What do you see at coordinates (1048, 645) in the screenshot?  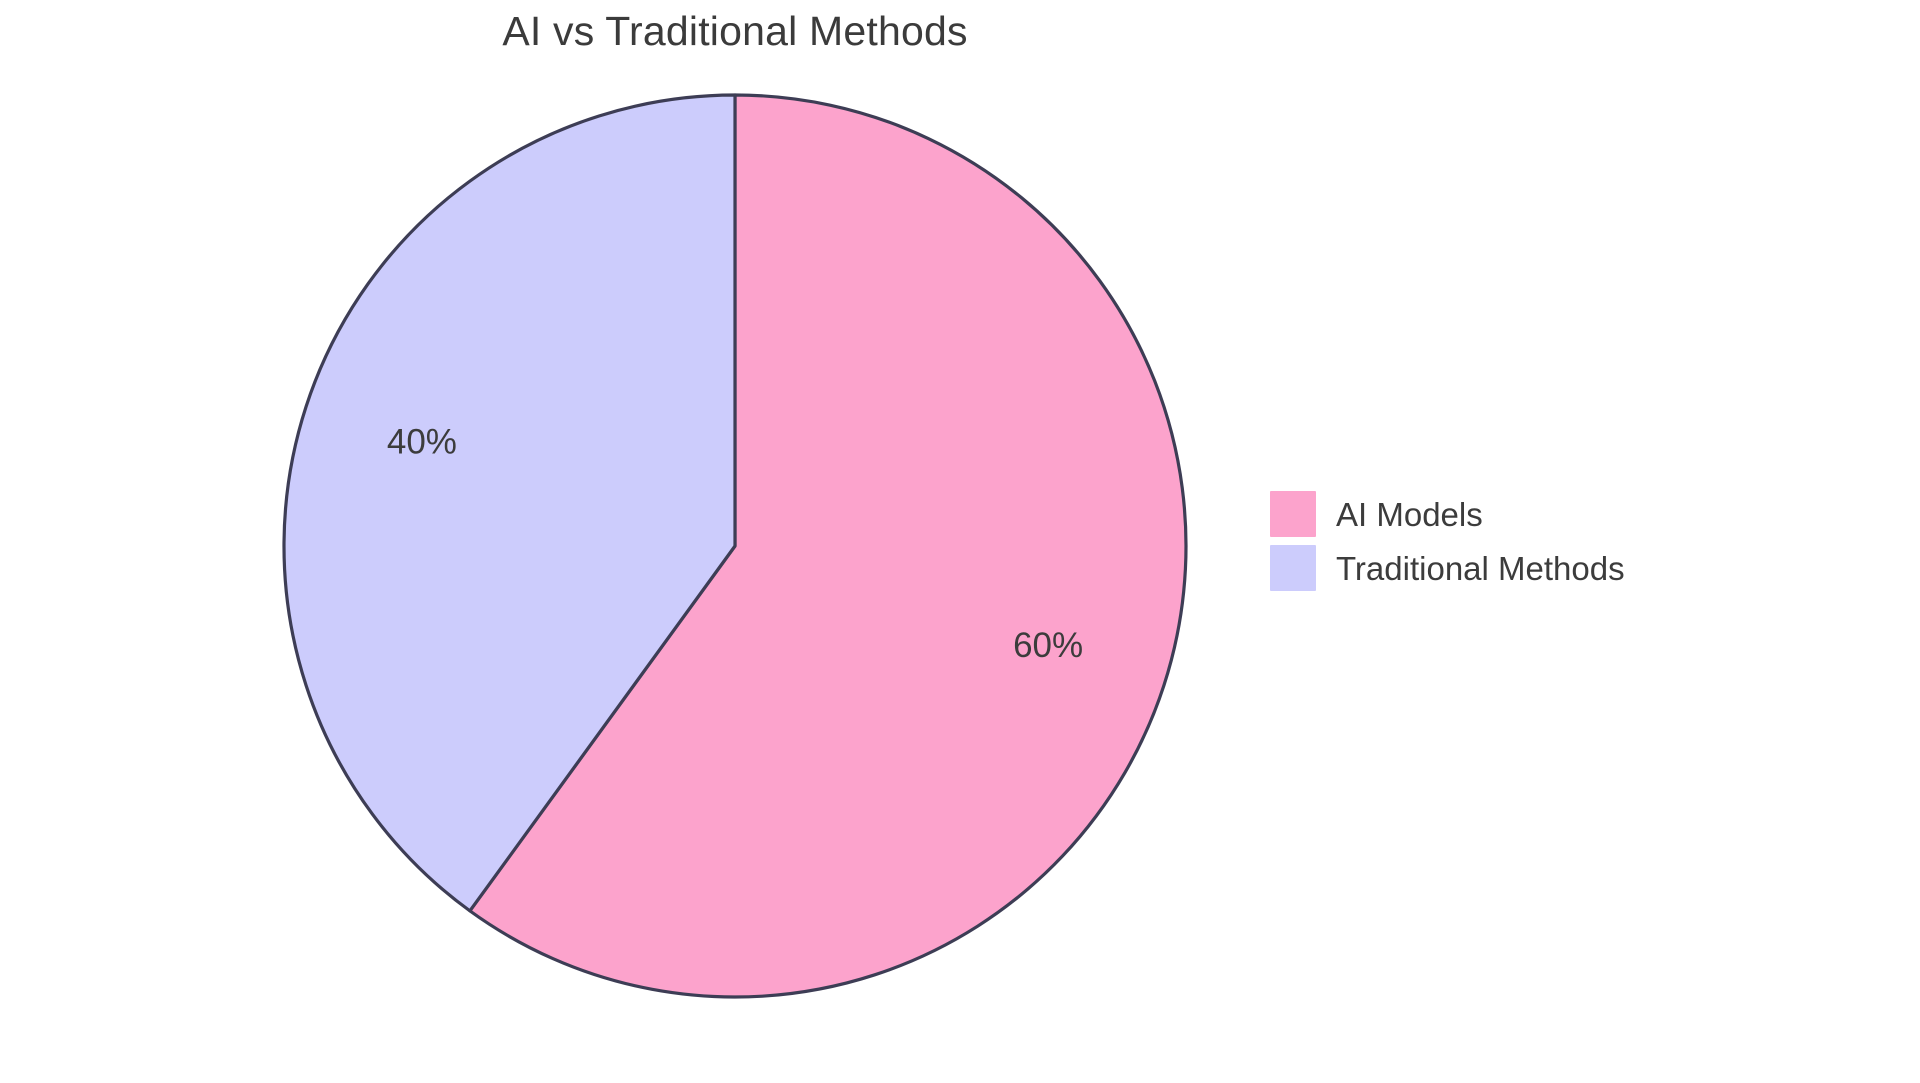 I see `pie-slice-label-ai-models: 60%` at bounding box center [1048, 645].